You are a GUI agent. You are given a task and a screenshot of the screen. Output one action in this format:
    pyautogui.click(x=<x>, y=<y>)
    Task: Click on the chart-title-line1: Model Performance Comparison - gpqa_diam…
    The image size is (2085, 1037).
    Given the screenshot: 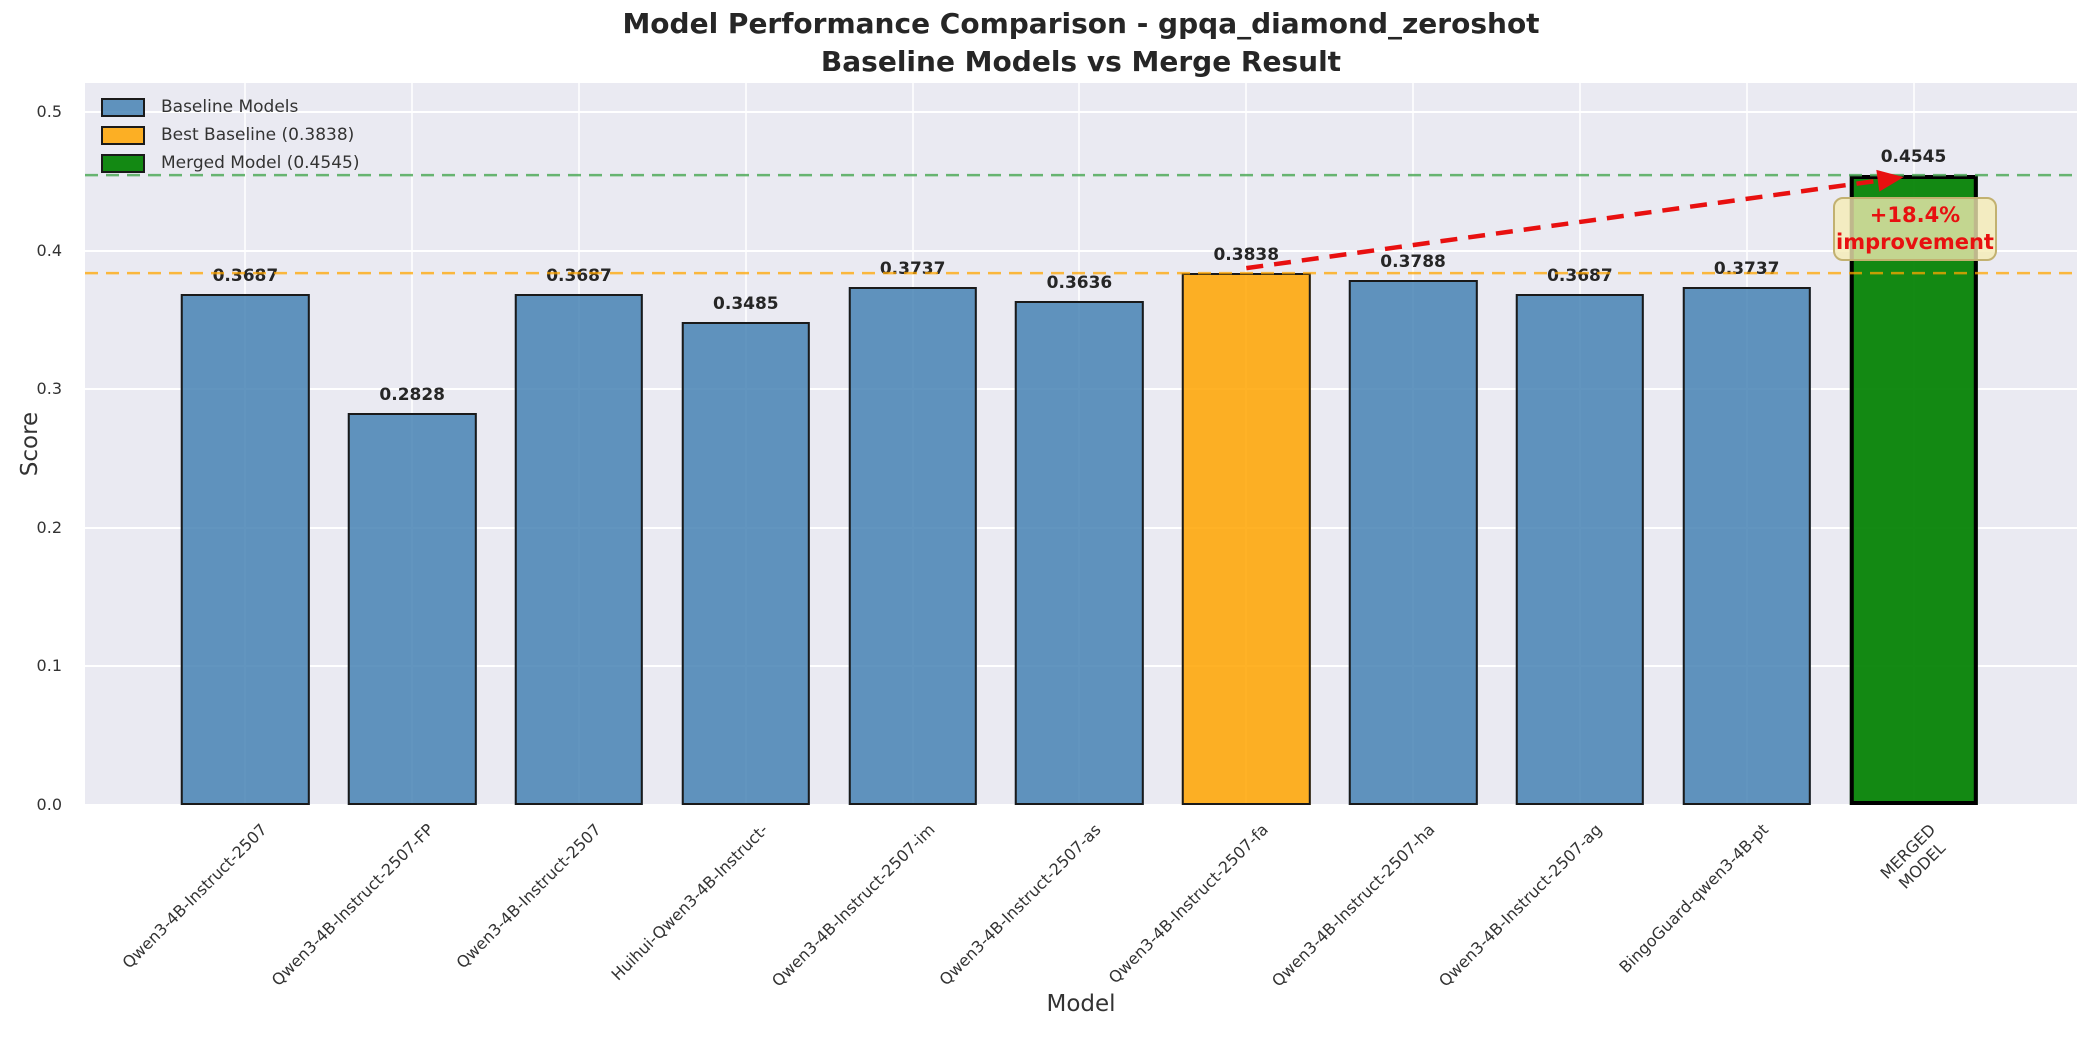 What is the action you would take?
    pyautogui.click(x=1081, y=23)
    